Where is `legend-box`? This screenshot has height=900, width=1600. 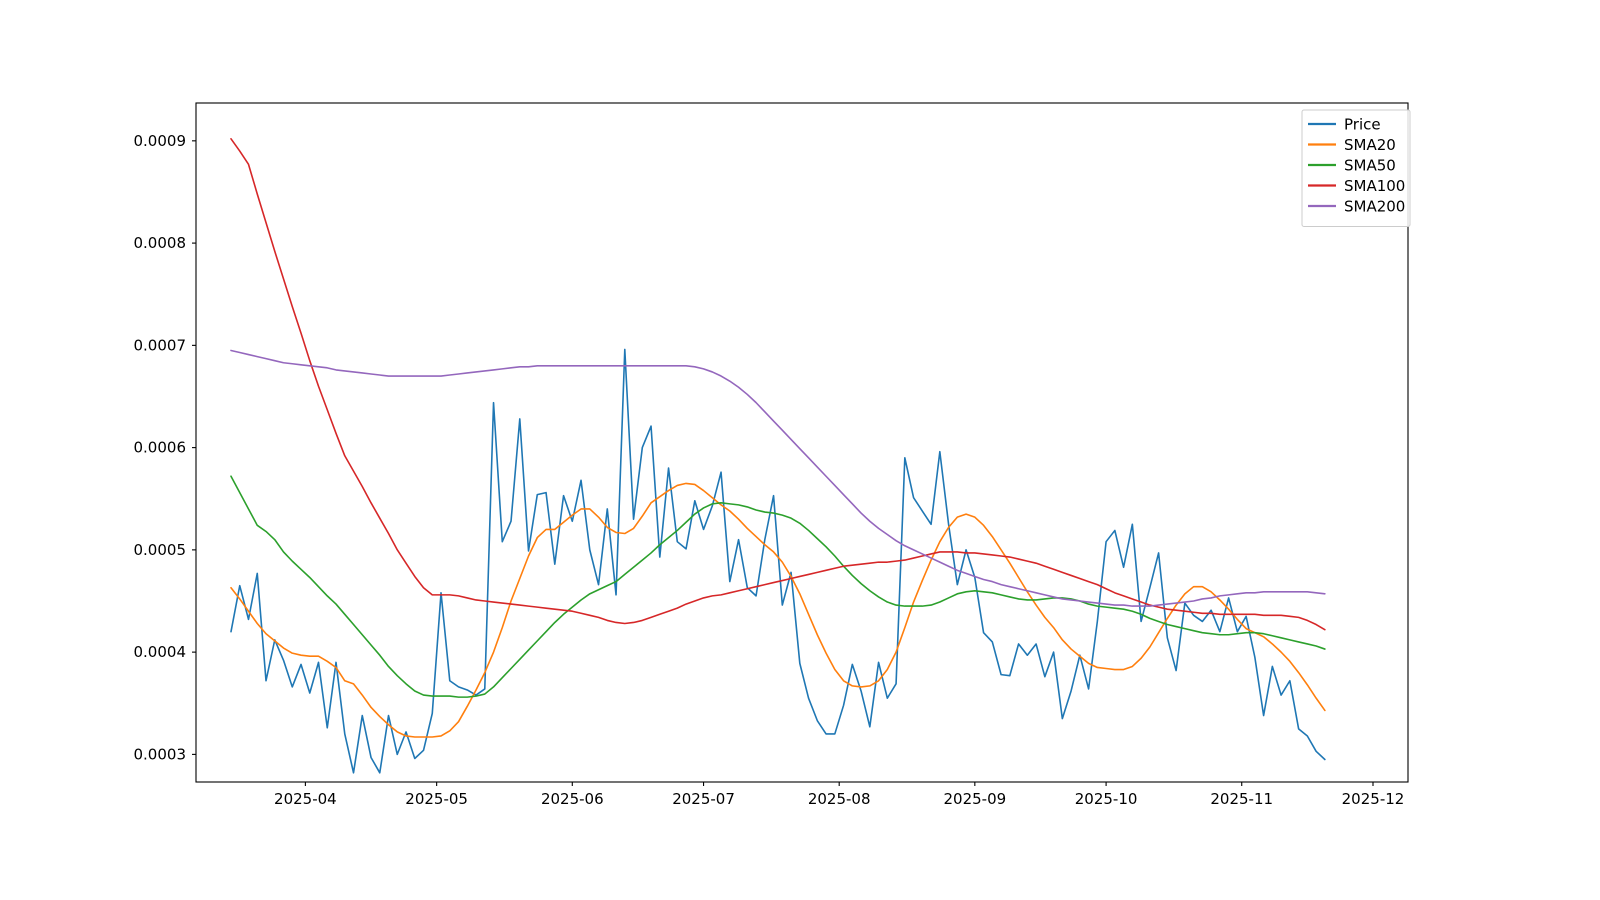 legend-box is located at coordinates (1356, 168).